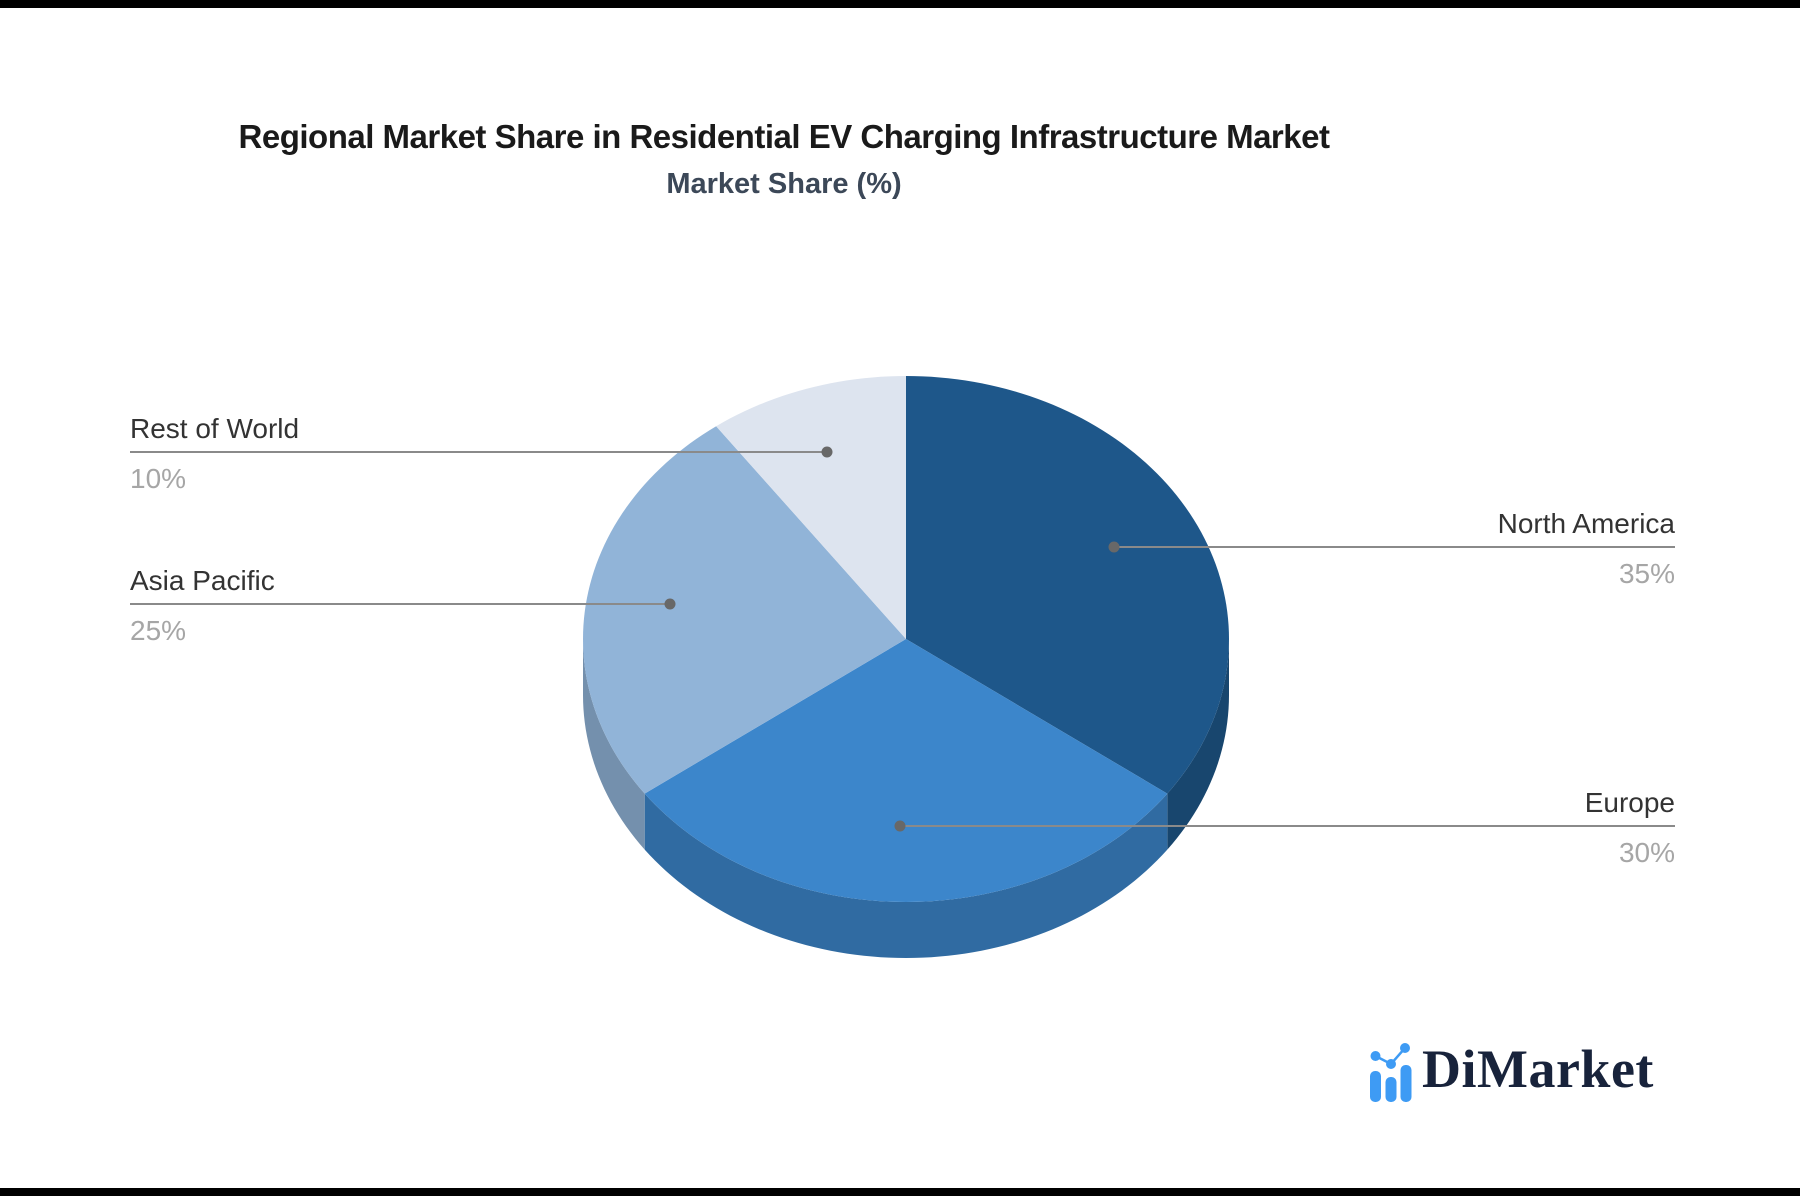 This screenshot has width=1800, height=1196. What do you see at coordinates (1646, 852) in the screenshot?
I see `pie-slice-value: 30%` at bounding box center [1646, 852].